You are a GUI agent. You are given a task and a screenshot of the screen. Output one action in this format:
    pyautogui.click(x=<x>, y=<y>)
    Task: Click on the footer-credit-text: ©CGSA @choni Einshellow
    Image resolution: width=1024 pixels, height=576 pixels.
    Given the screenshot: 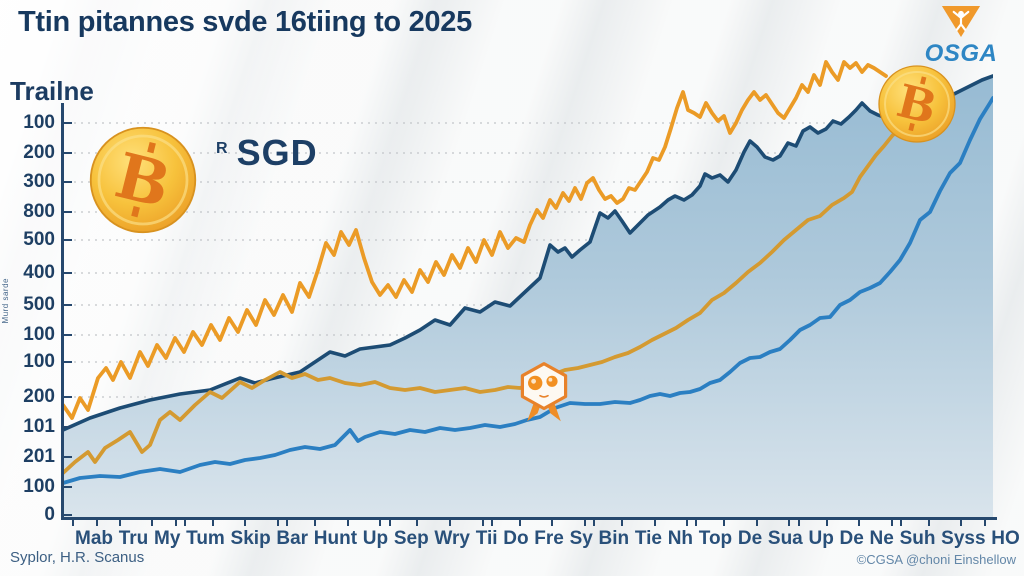 What is the action you would take?
    pyautogui.click(x=936, y=559)
    